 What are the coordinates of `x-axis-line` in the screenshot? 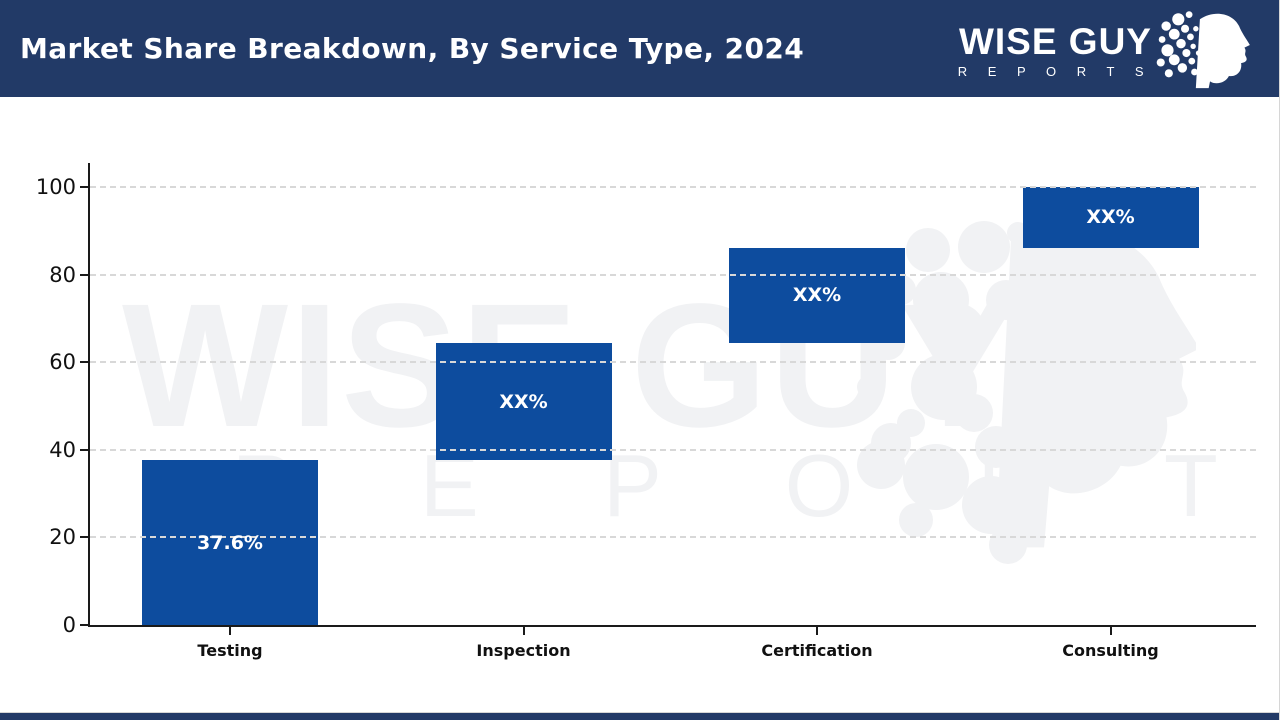 It's located at (672, 626).